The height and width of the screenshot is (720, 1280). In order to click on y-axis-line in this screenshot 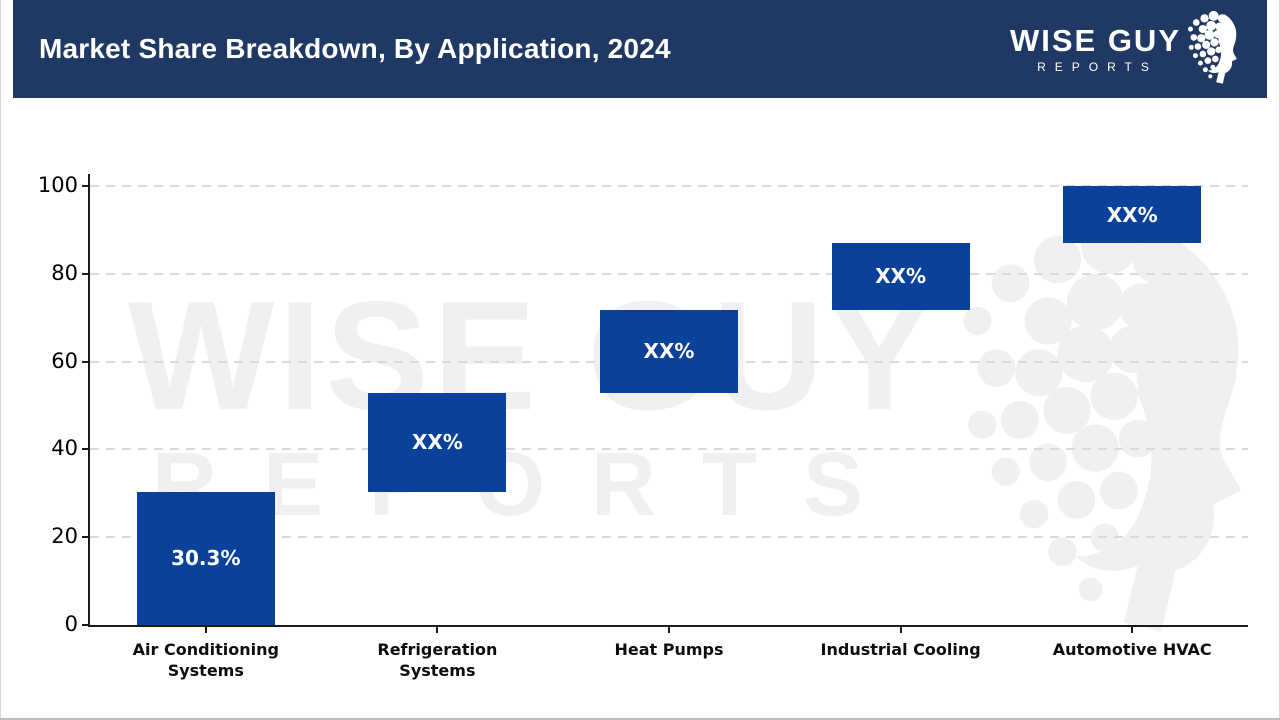, I will do `click(89, 400)`.